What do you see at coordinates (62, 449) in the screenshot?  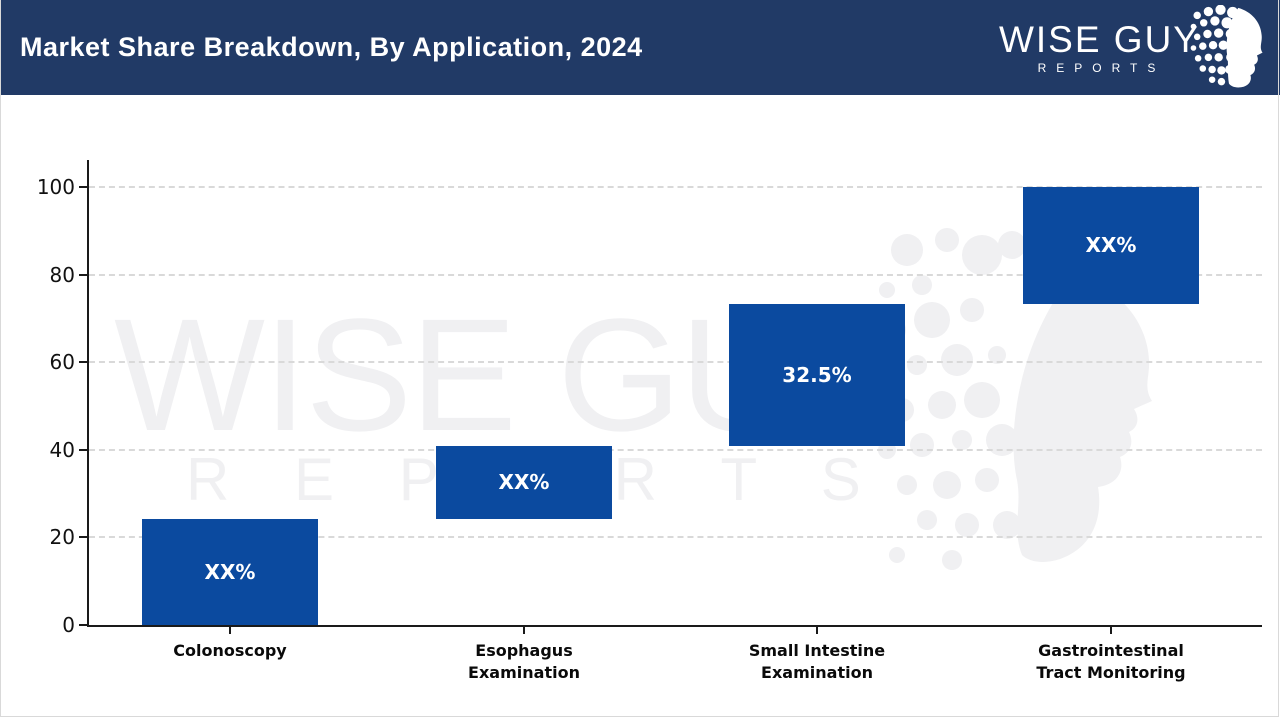 I see `y-axis-label-40: 40` at bounding box center [62, 449].